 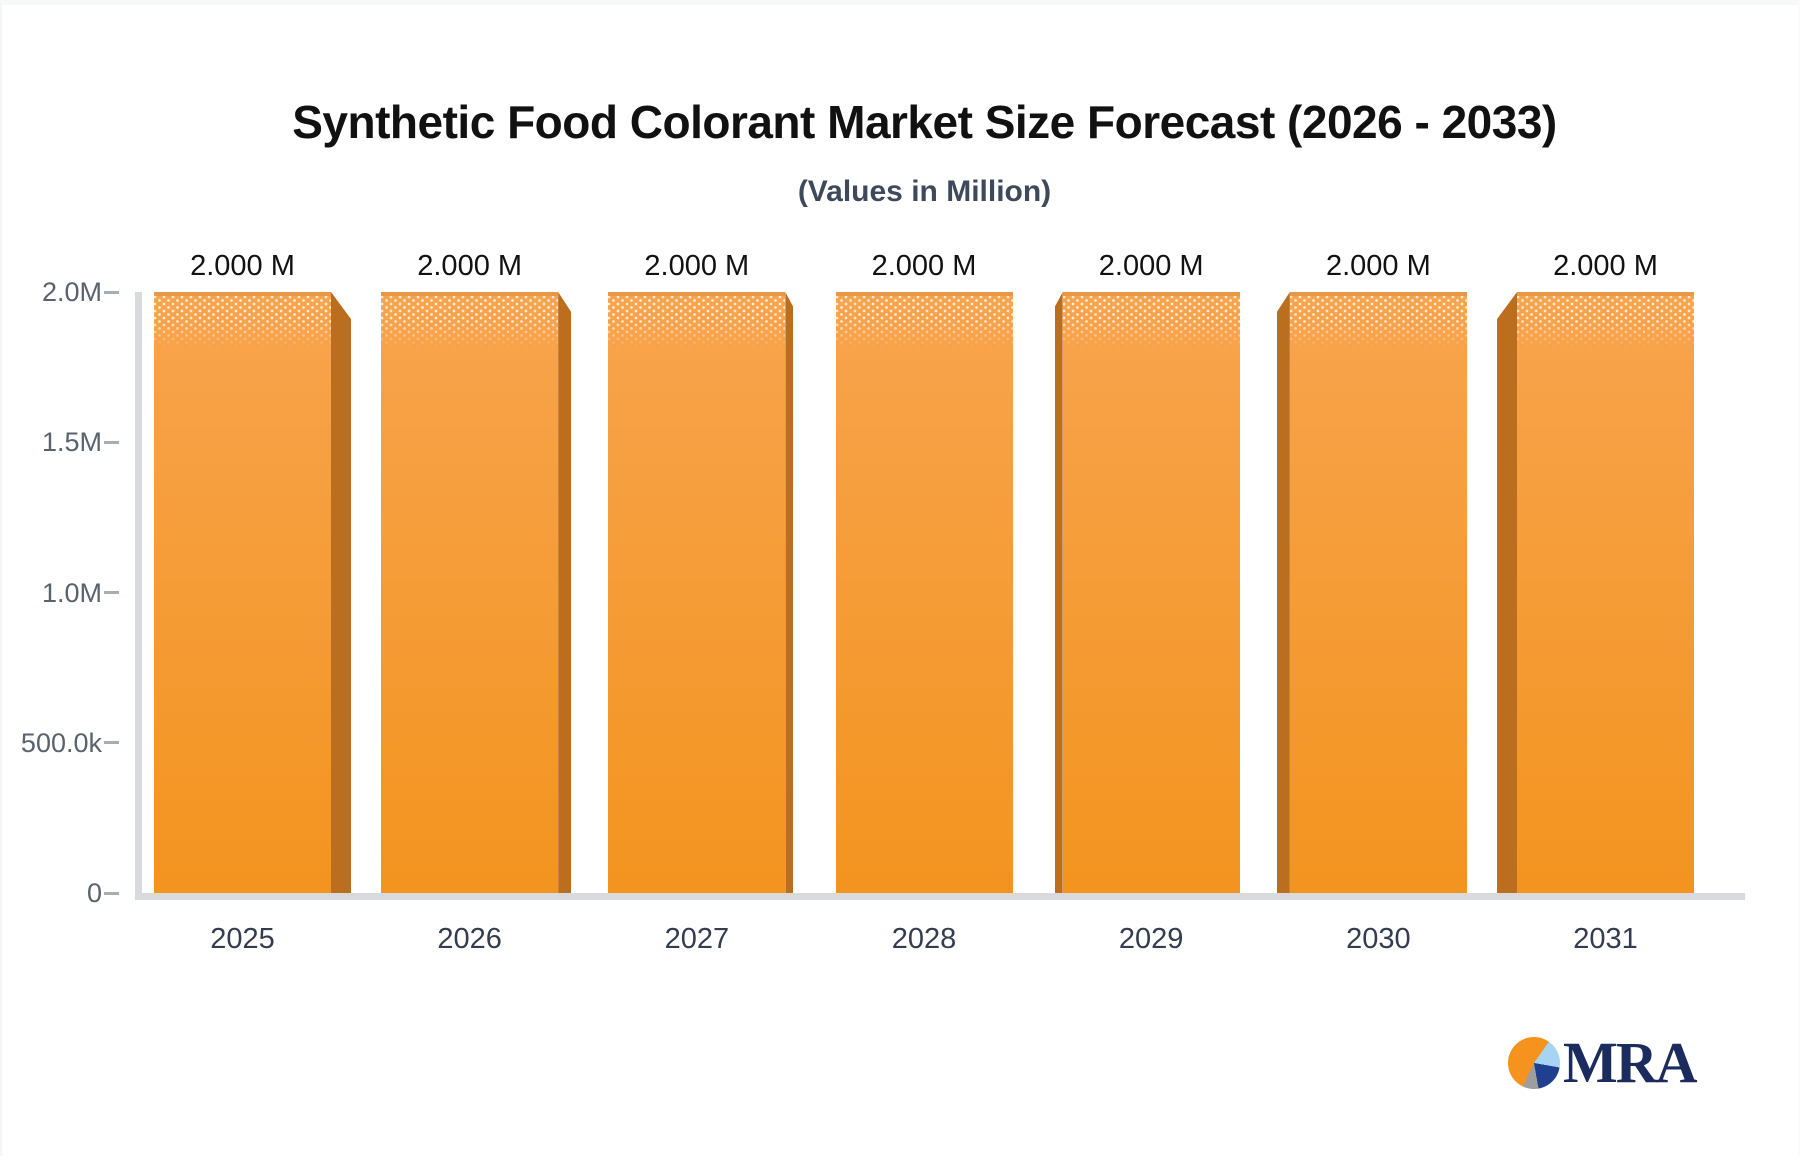 What do you see at coordinates (924, 191) in the screenshot?
I see `chart-subtitle: (Values in Million)` at bounding box center [924, 191].